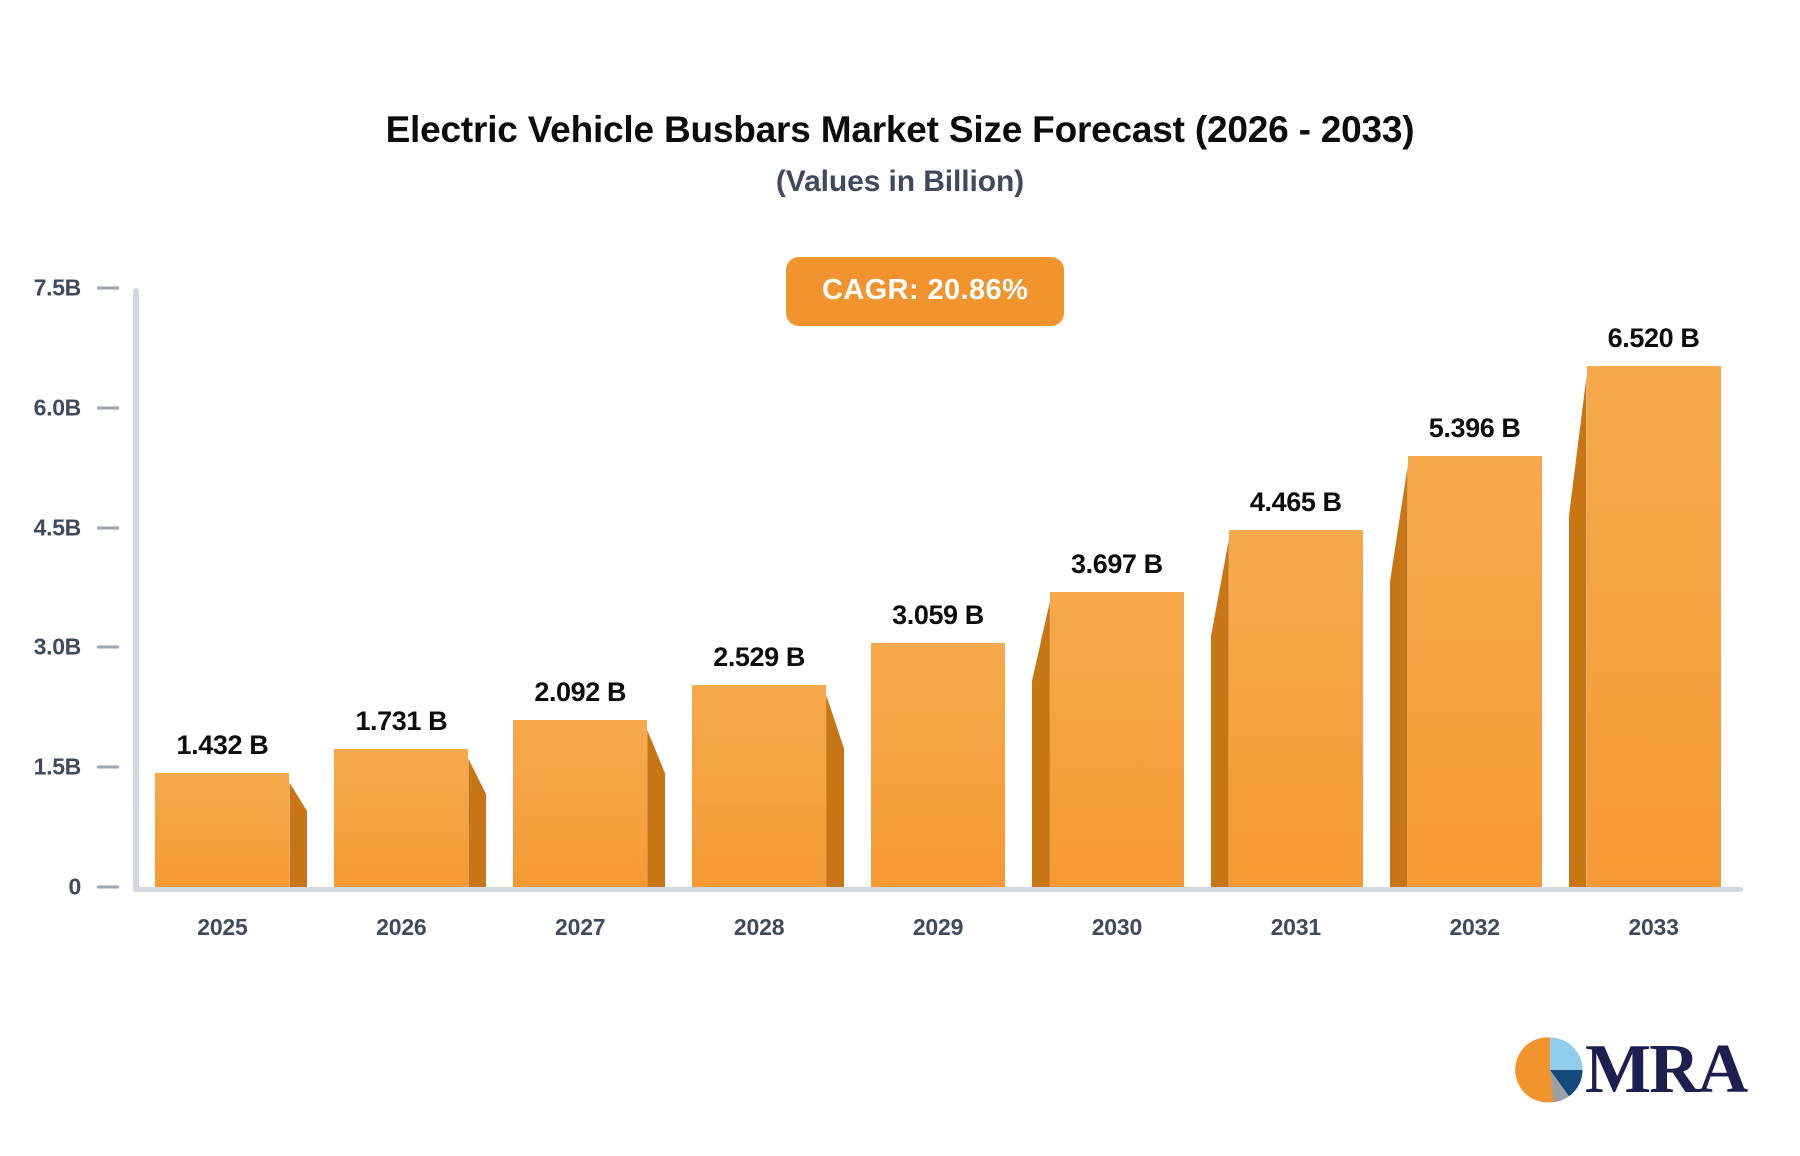 This screenshot has width=1800, height=1156. Describe the element at coordinates (1295, 502) in the screenshot. I see `bar-value-label: 4.465 B` at that location.